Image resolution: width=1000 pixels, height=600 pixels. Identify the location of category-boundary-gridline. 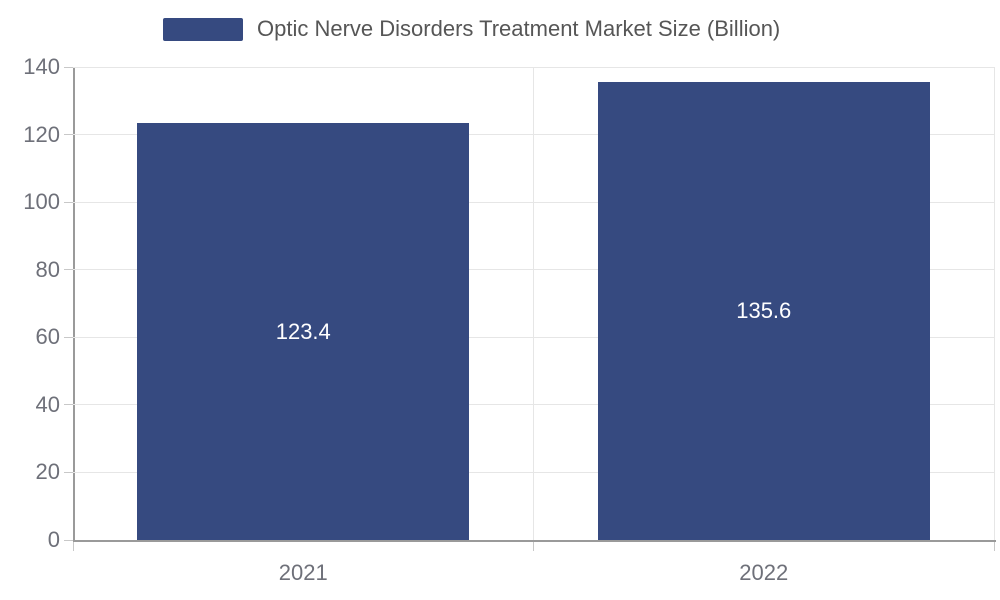
(533, 303).